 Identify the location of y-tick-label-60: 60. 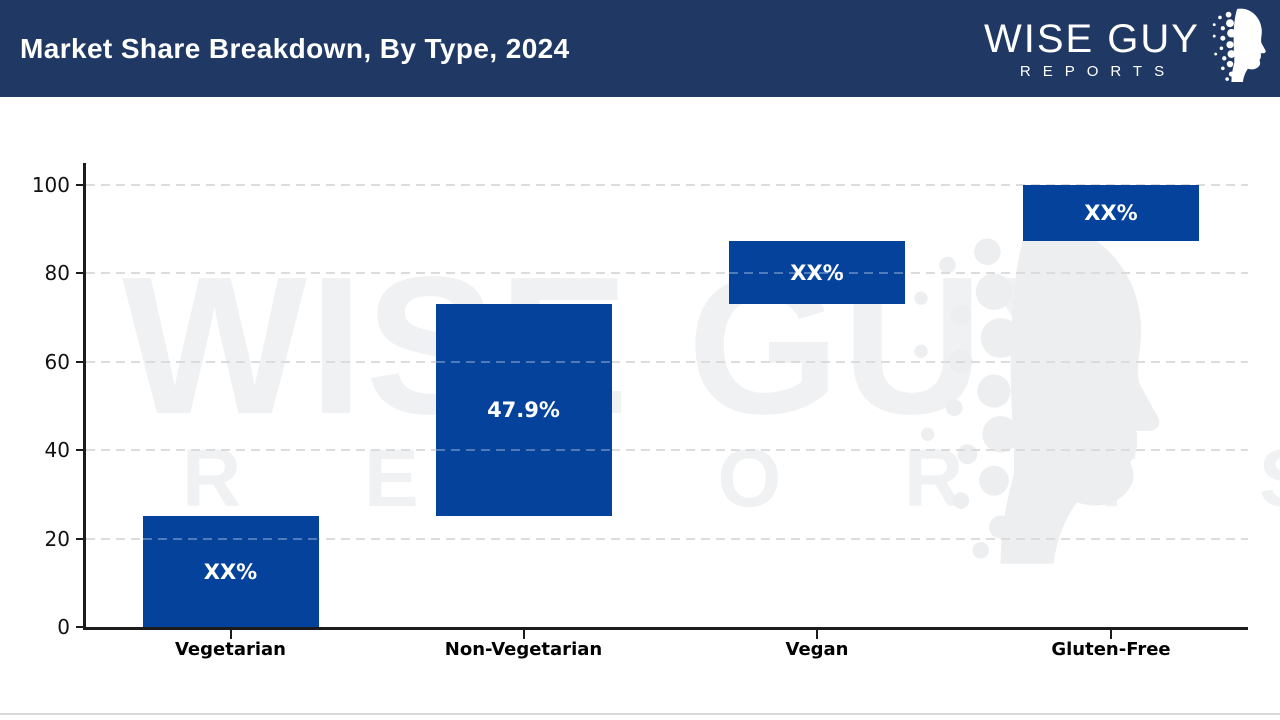
(57, 361).